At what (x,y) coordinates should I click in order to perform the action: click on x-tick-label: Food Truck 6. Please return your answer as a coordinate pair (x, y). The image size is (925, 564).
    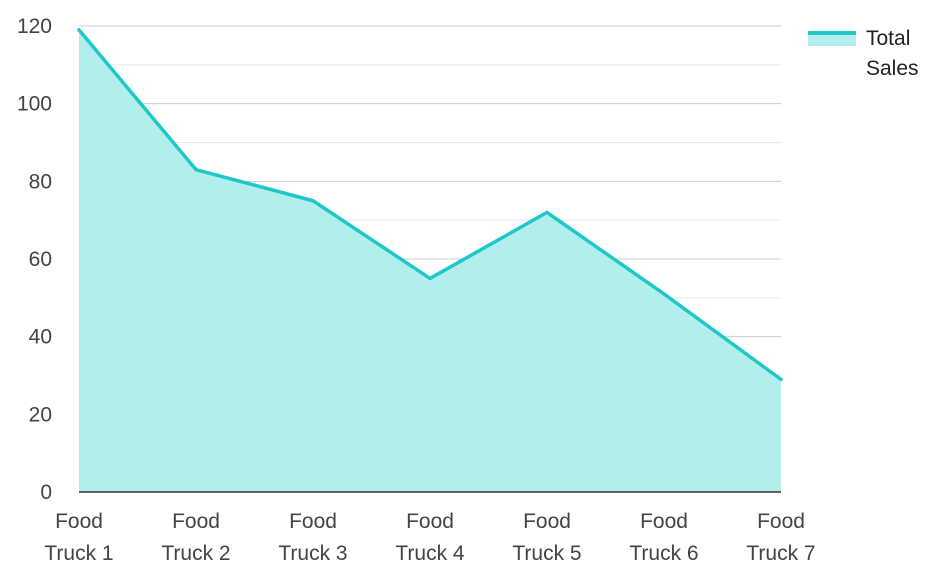
    Looking at the image, I should click on (663, 537).